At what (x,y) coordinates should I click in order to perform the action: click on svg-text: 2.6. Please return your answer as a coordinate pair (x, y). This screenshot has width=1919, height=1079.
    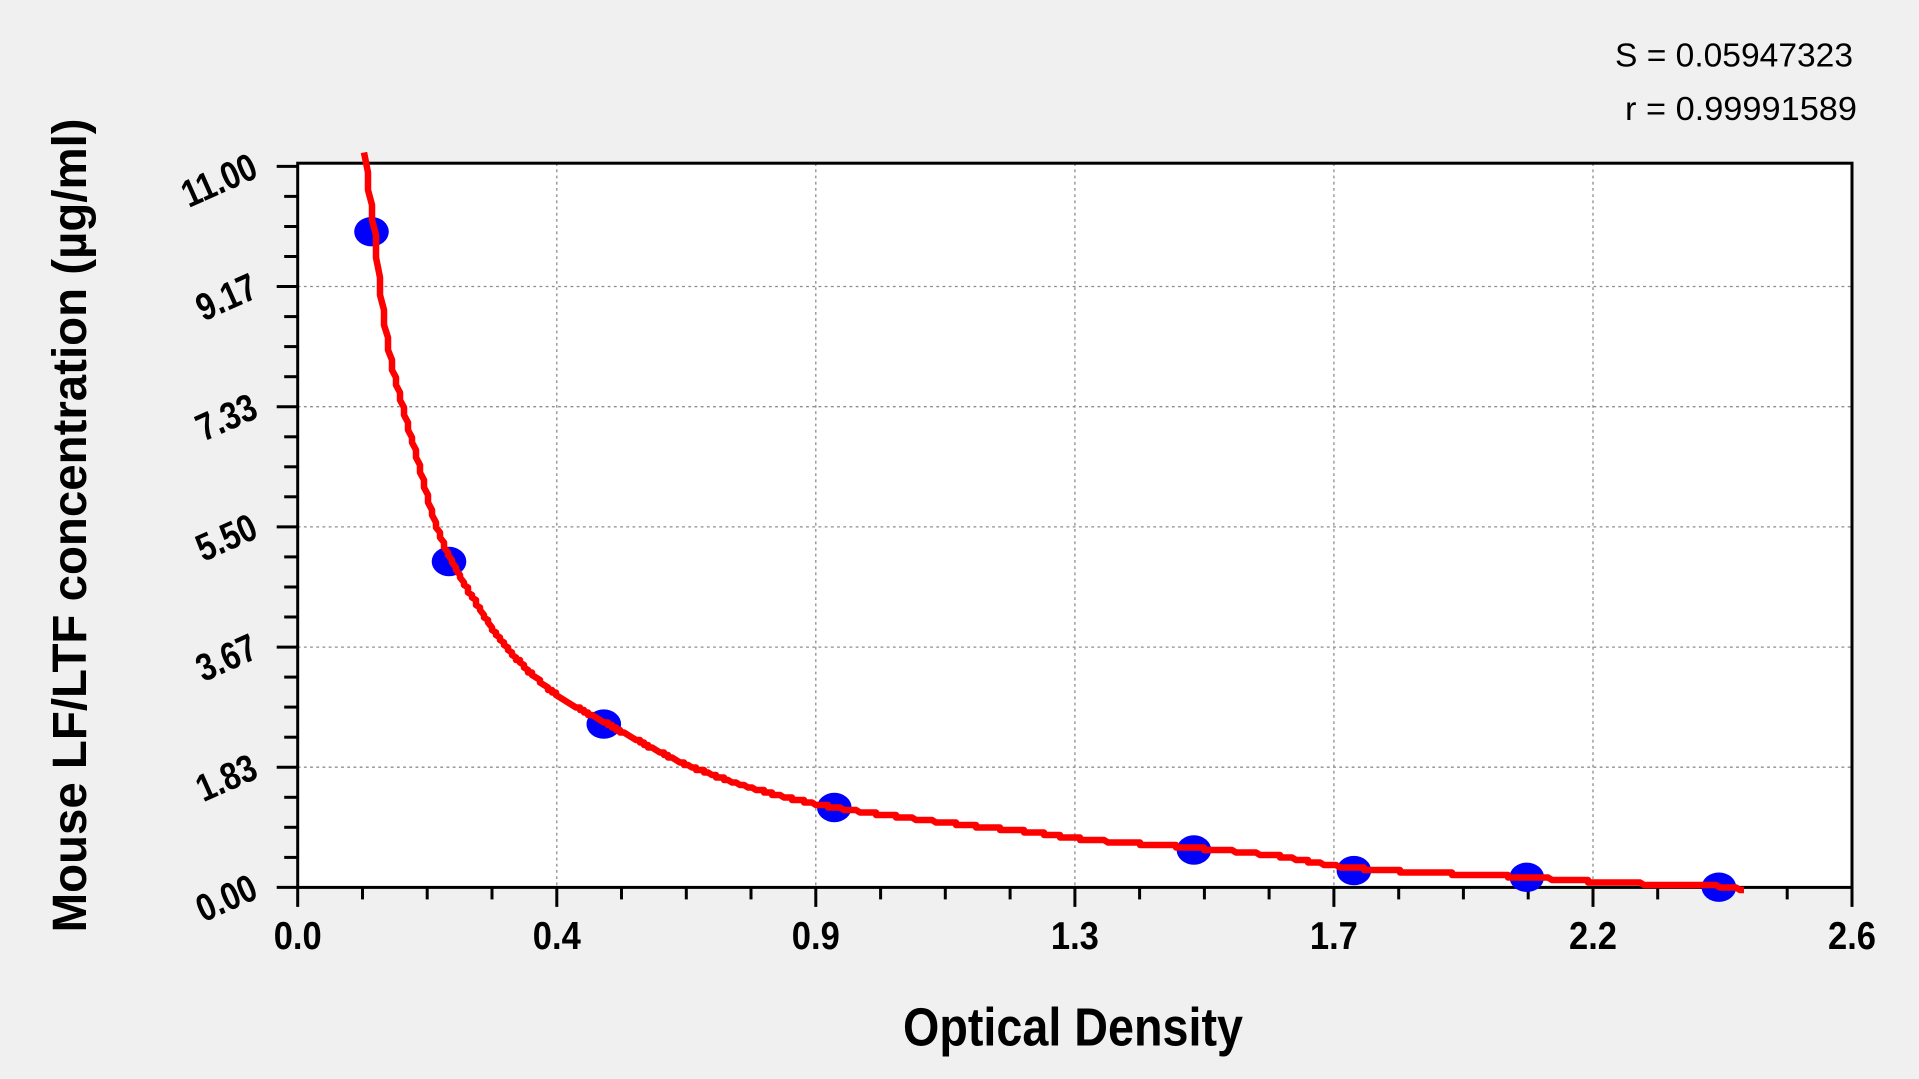
    Looking at the image, I should click on (1852, 936).